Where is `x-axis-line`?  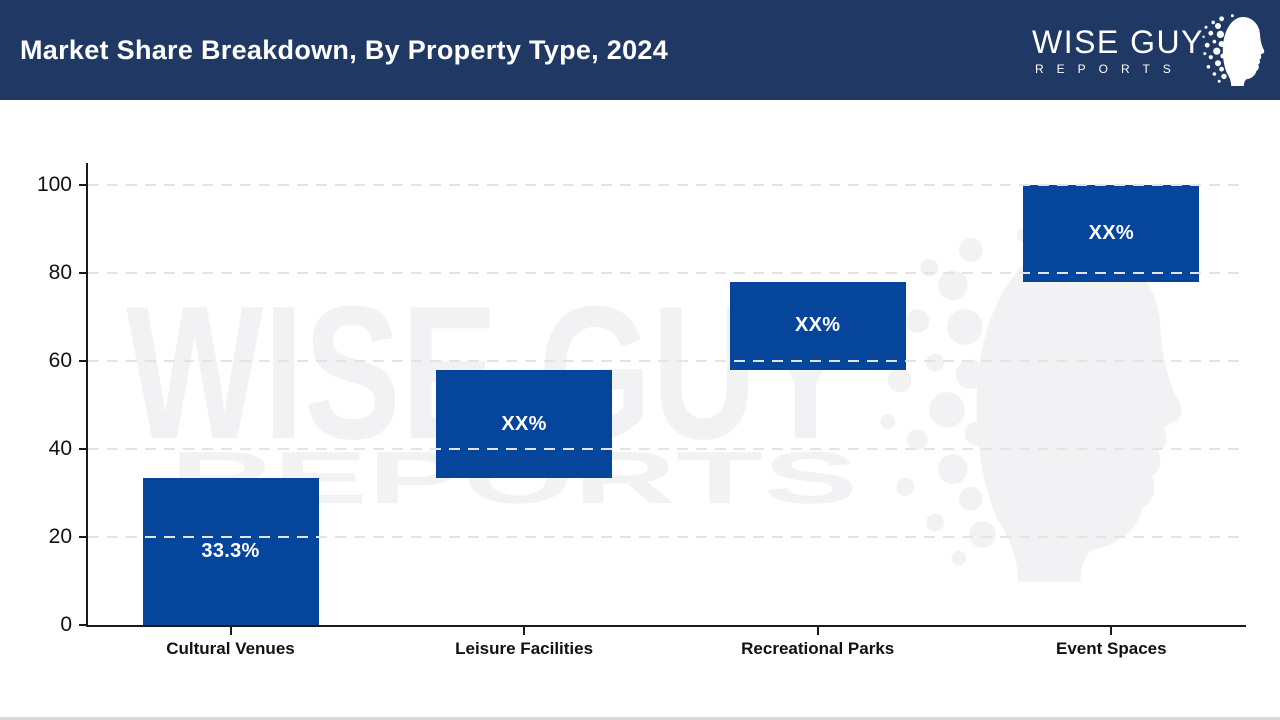
x-axis-line is located at coordinates (666, 626).